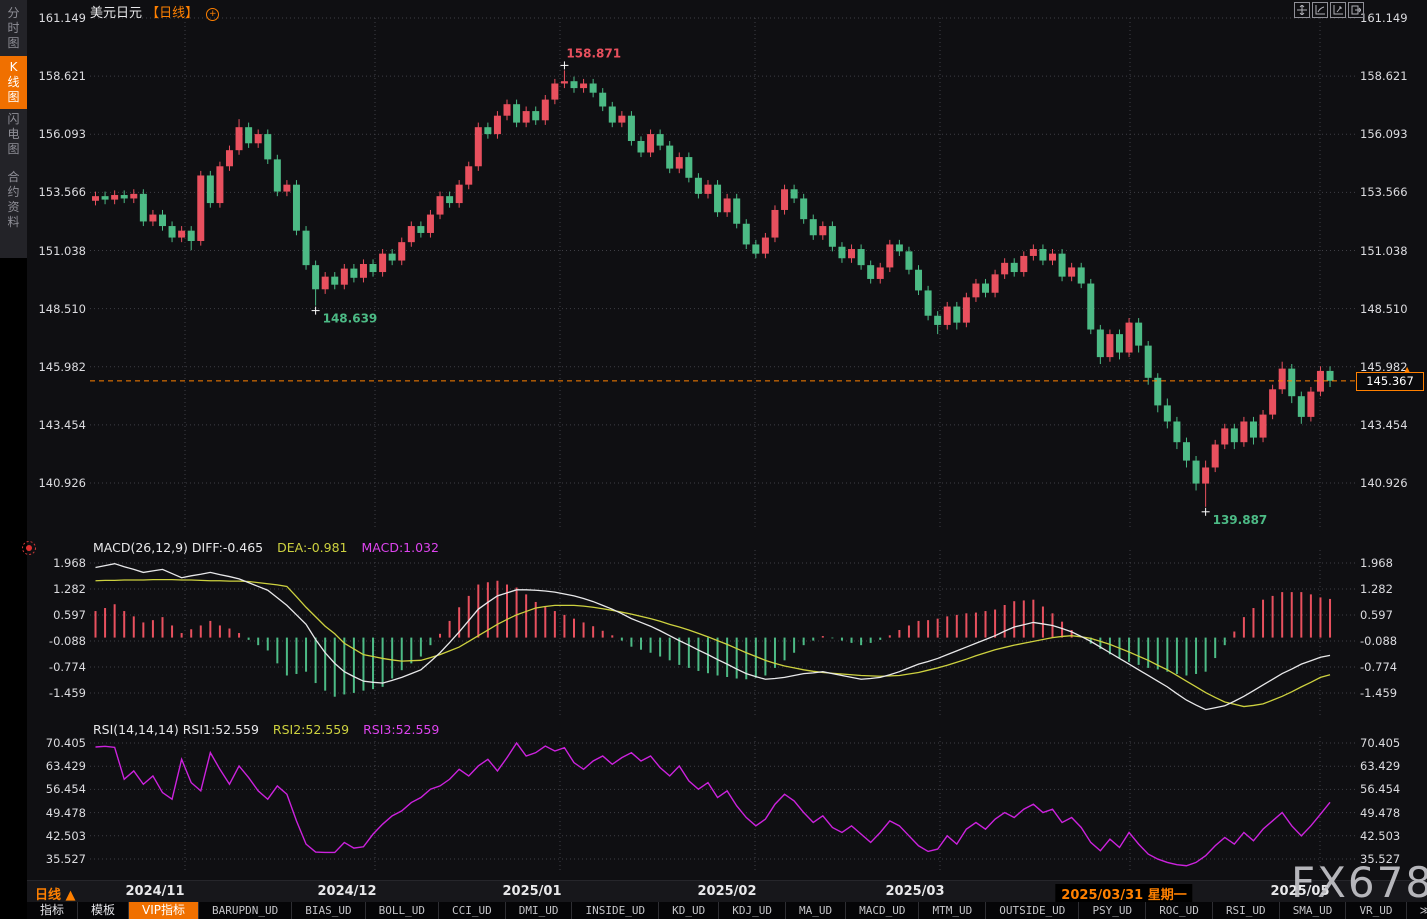 The image size is (1427, 919). I want to click on sidebar-item-candle-chart: K线图, so click(13, 82).